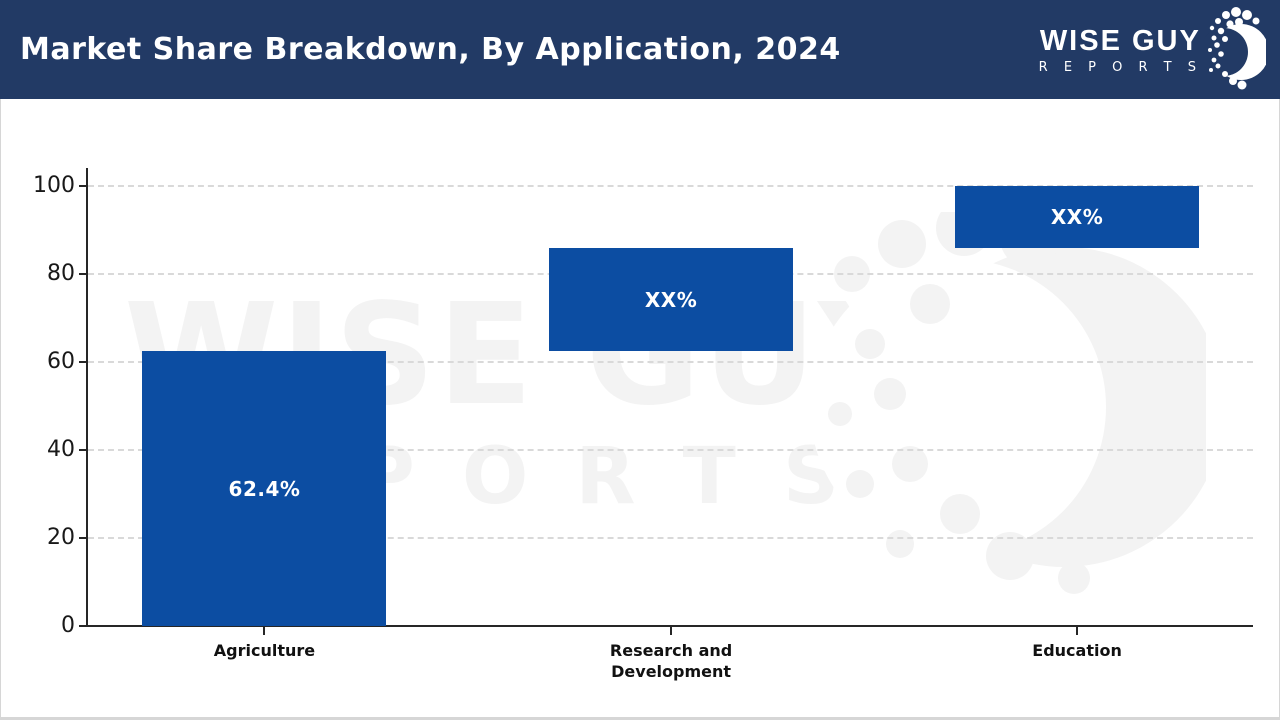  I want to click on x-category-label-3: Education, so click(1077, 650).